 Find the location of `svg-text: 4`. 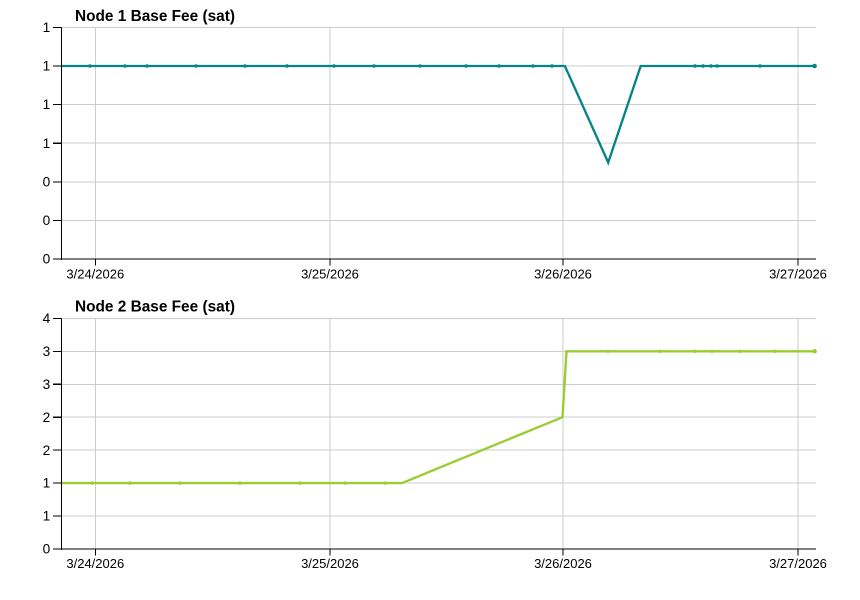

svg-text: 4 is located at coordinates (47, 318).